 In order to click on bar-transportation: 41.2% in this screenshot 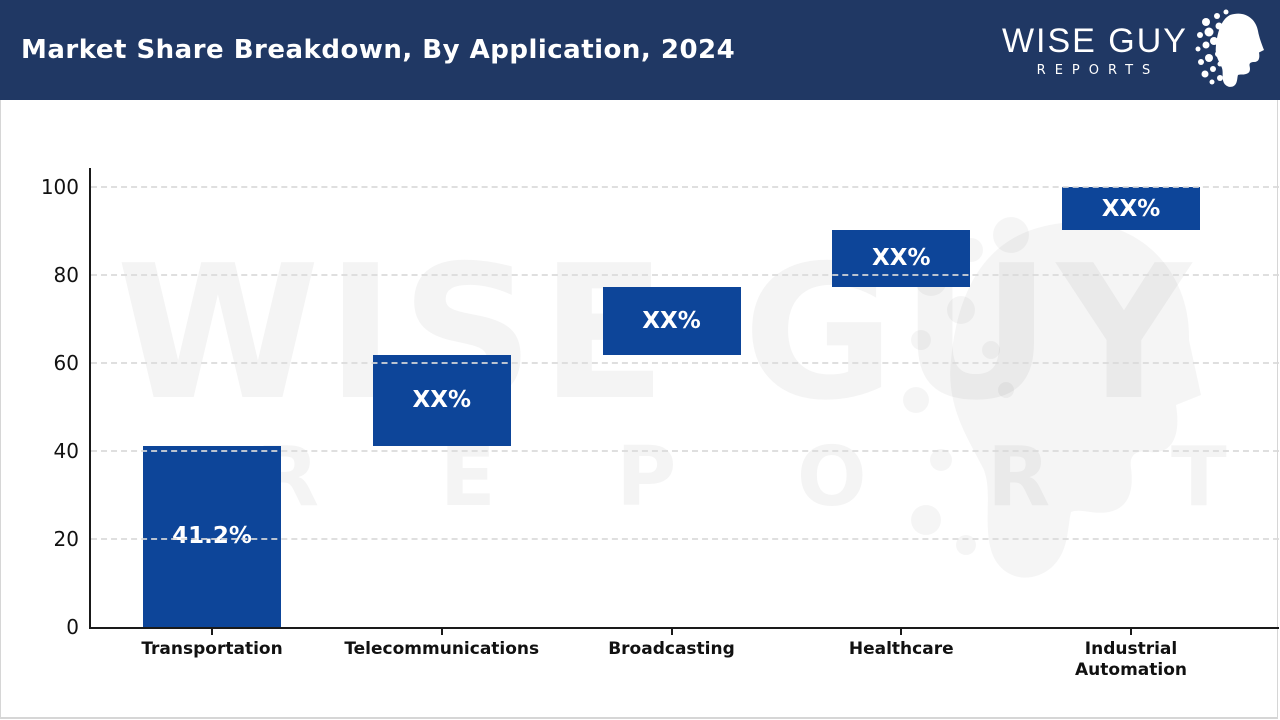, I will do `click(212, 536)`.